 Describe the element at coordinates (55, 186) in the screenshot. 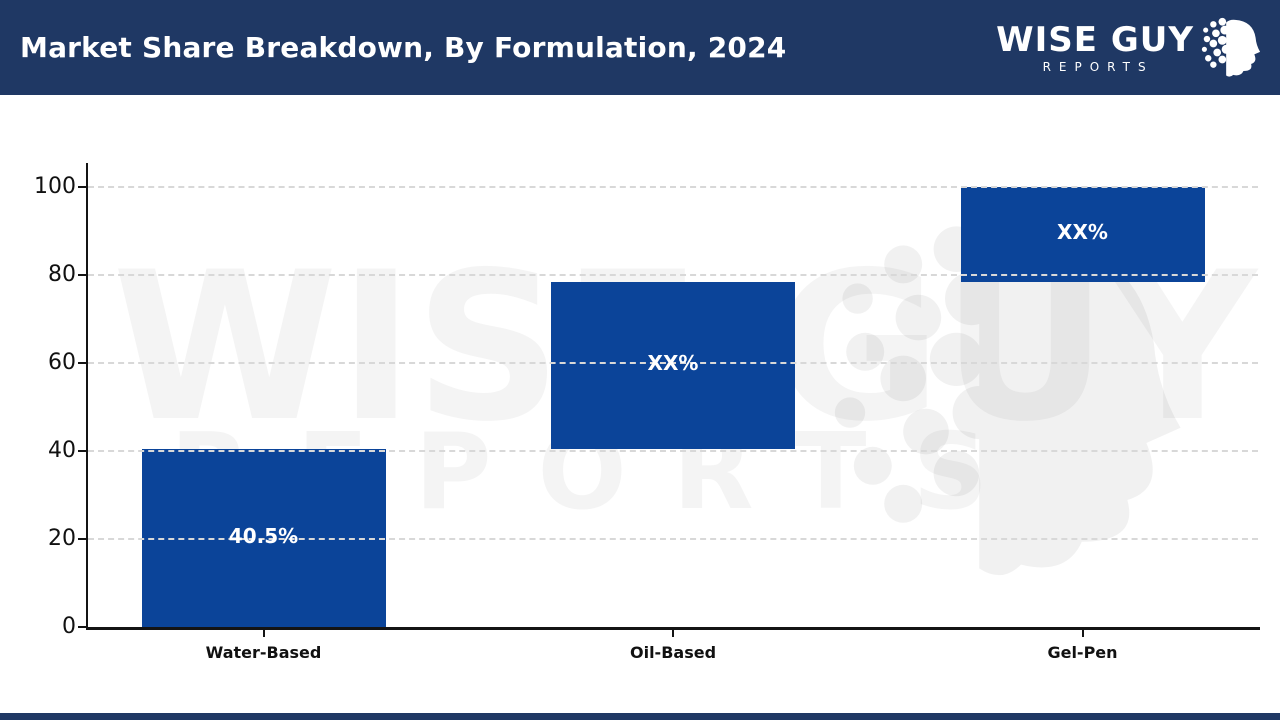

I see `y-tick-label: 100` at that location.